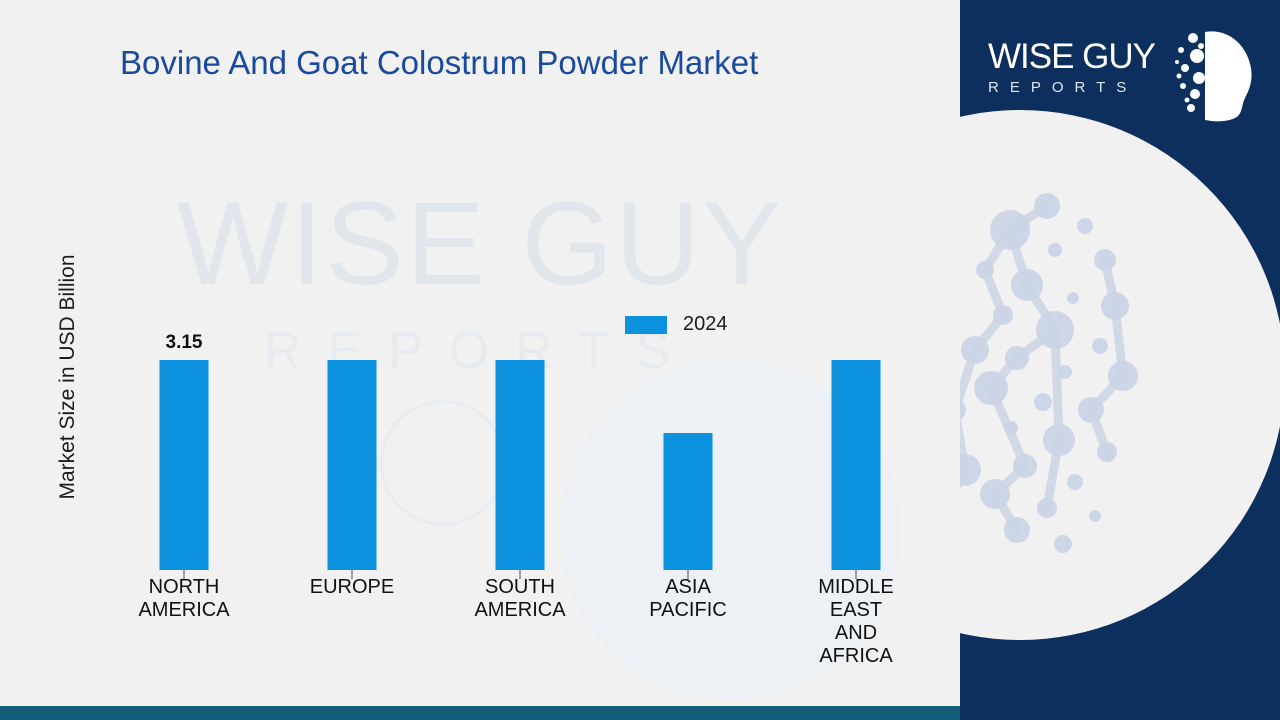 Image resolution: width=1280 pixels, height=720 pixels. What do you see at coordinates (1072, 56) in the screenshot?
I see `logo-primary-text: WISE GUY` at bounding box center [1072, 56].